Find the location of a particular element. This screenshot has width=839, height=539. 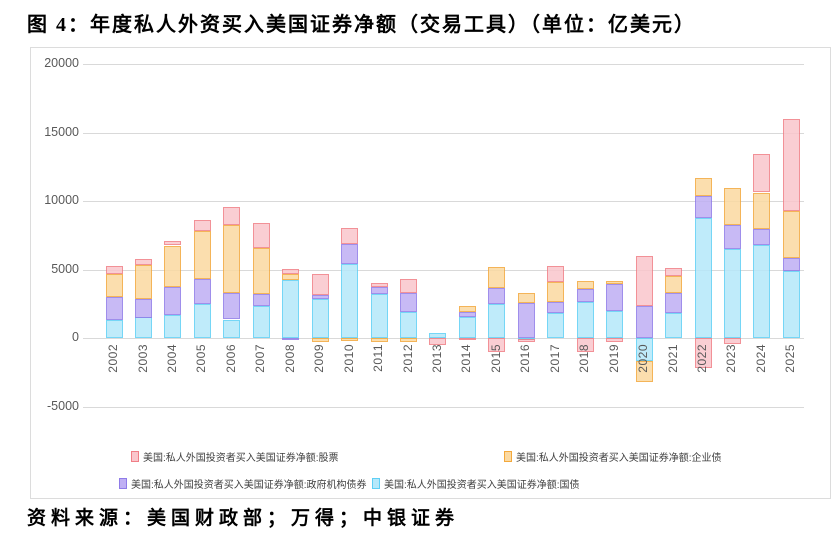

x-axis-tick-label: 2005 is located at coordinates (201, 358).